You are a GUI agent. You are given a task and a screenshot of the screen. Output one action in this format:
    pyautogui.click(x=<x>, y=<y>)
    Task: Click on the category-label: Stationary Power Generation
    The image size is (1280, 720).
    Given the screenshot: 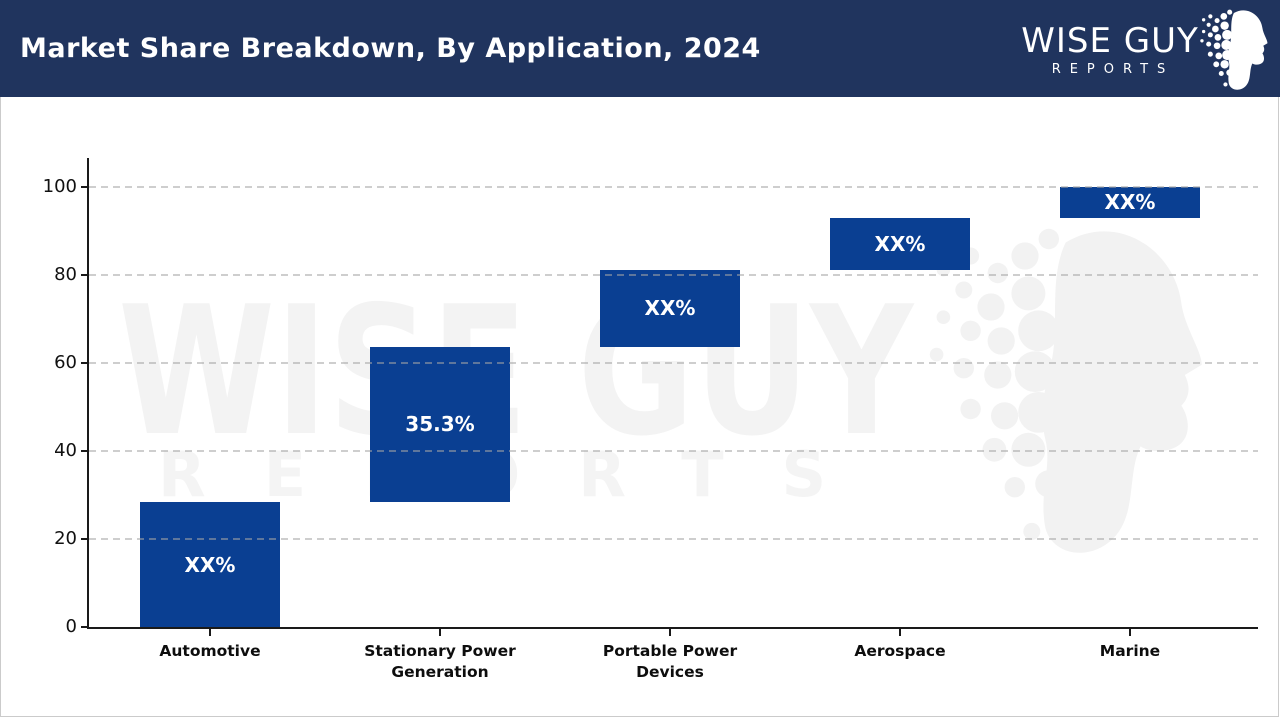 What is the action you would take?
    pyautogui.click(x=440, y=661)
    